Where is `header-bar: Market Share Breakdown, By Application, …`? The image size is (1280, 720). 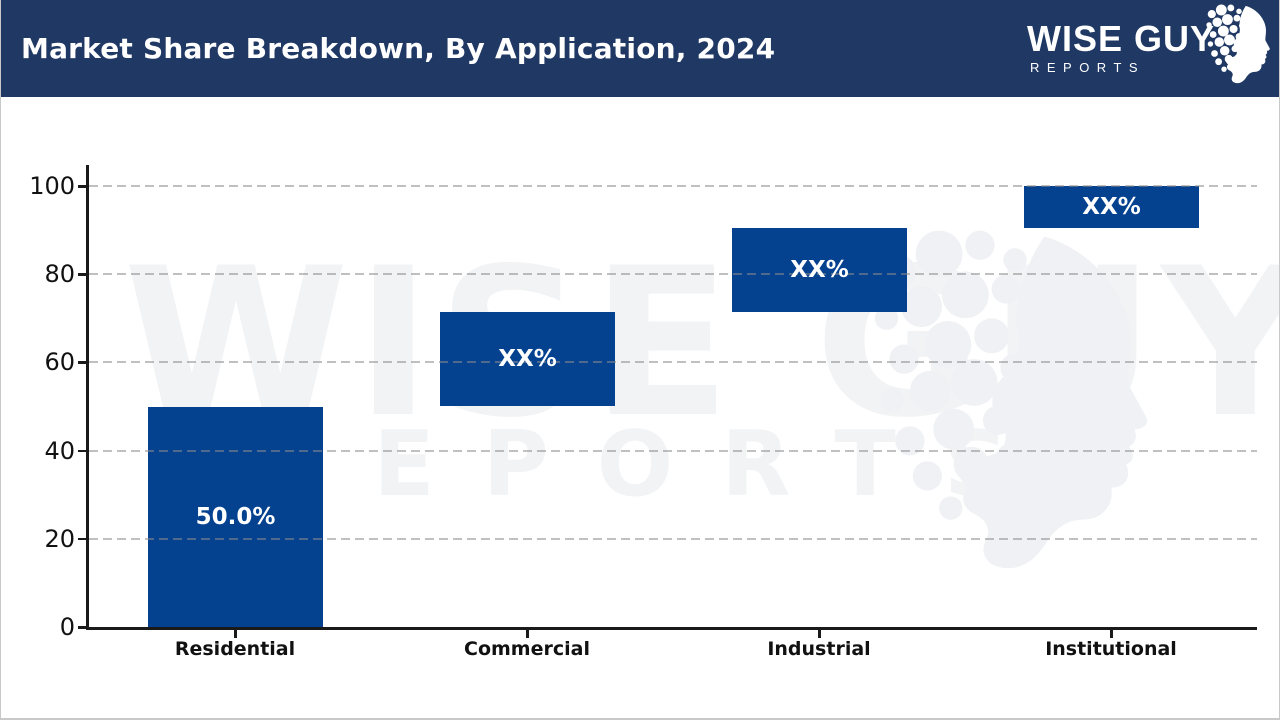 header-bar: Market Share Breakdown, By Application, … is located at coordinates (640, 48).